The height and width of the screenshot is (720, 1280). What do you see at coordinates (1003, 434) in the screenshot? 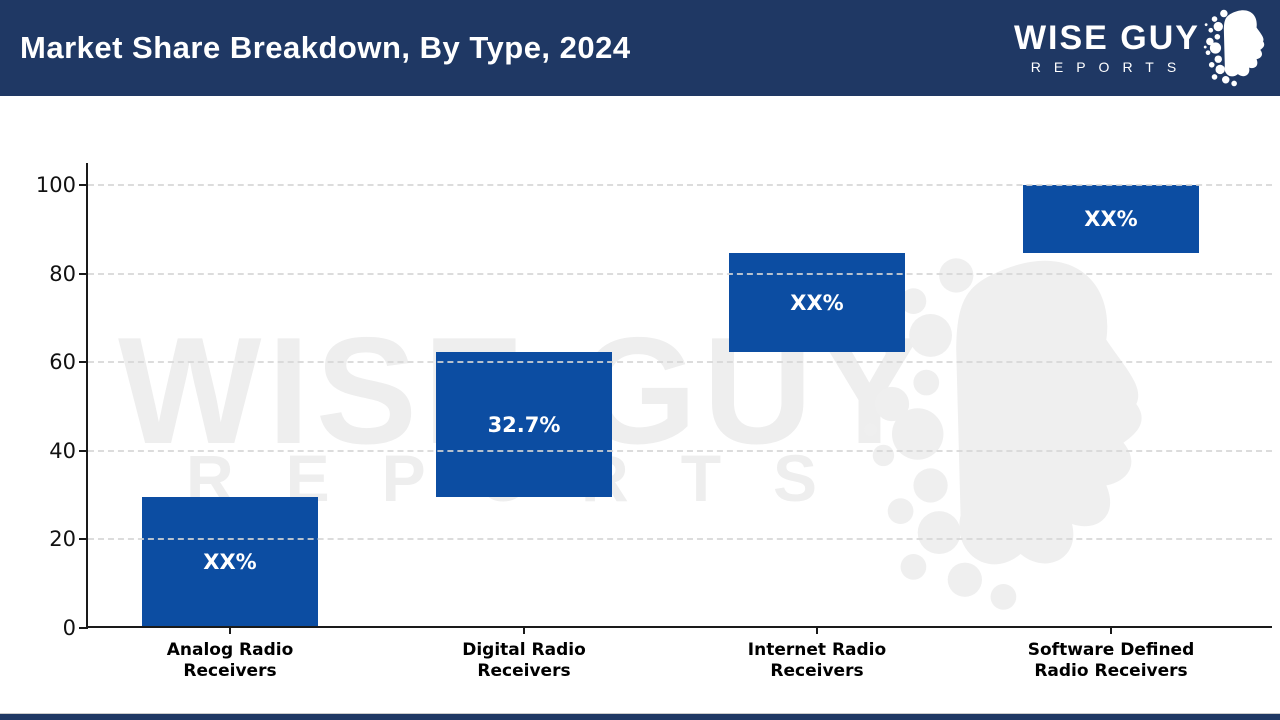
I see `watermark-head-icon` at bounding box center [1003, 434].